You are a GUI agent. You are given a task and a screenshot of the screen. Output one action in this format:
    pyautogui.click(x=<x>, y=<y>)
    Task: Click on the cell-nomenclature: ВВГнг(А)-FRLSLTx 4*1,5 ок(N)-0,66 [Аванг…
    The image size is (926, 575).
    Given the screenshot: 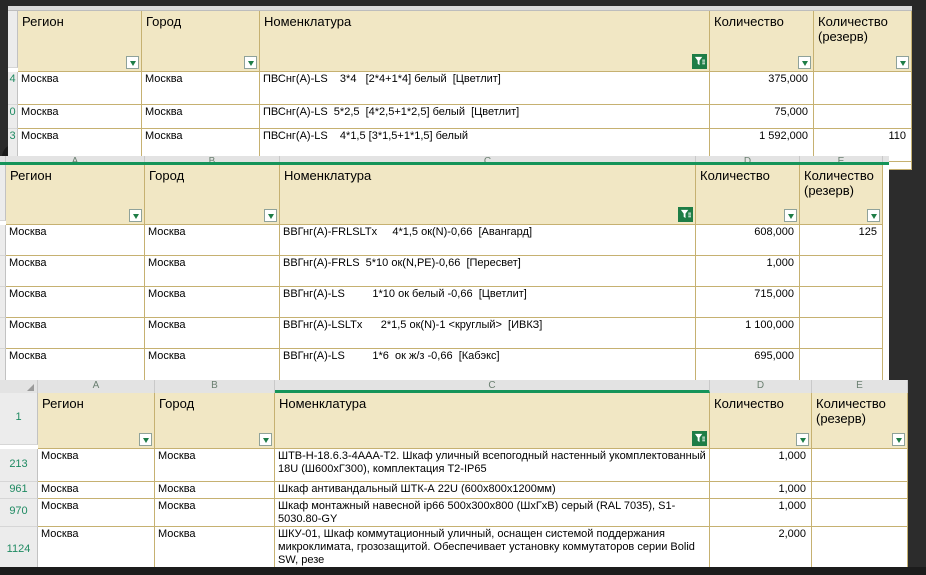 What is the action you would take?
    pyautogui.click(x=488, y=240)
    